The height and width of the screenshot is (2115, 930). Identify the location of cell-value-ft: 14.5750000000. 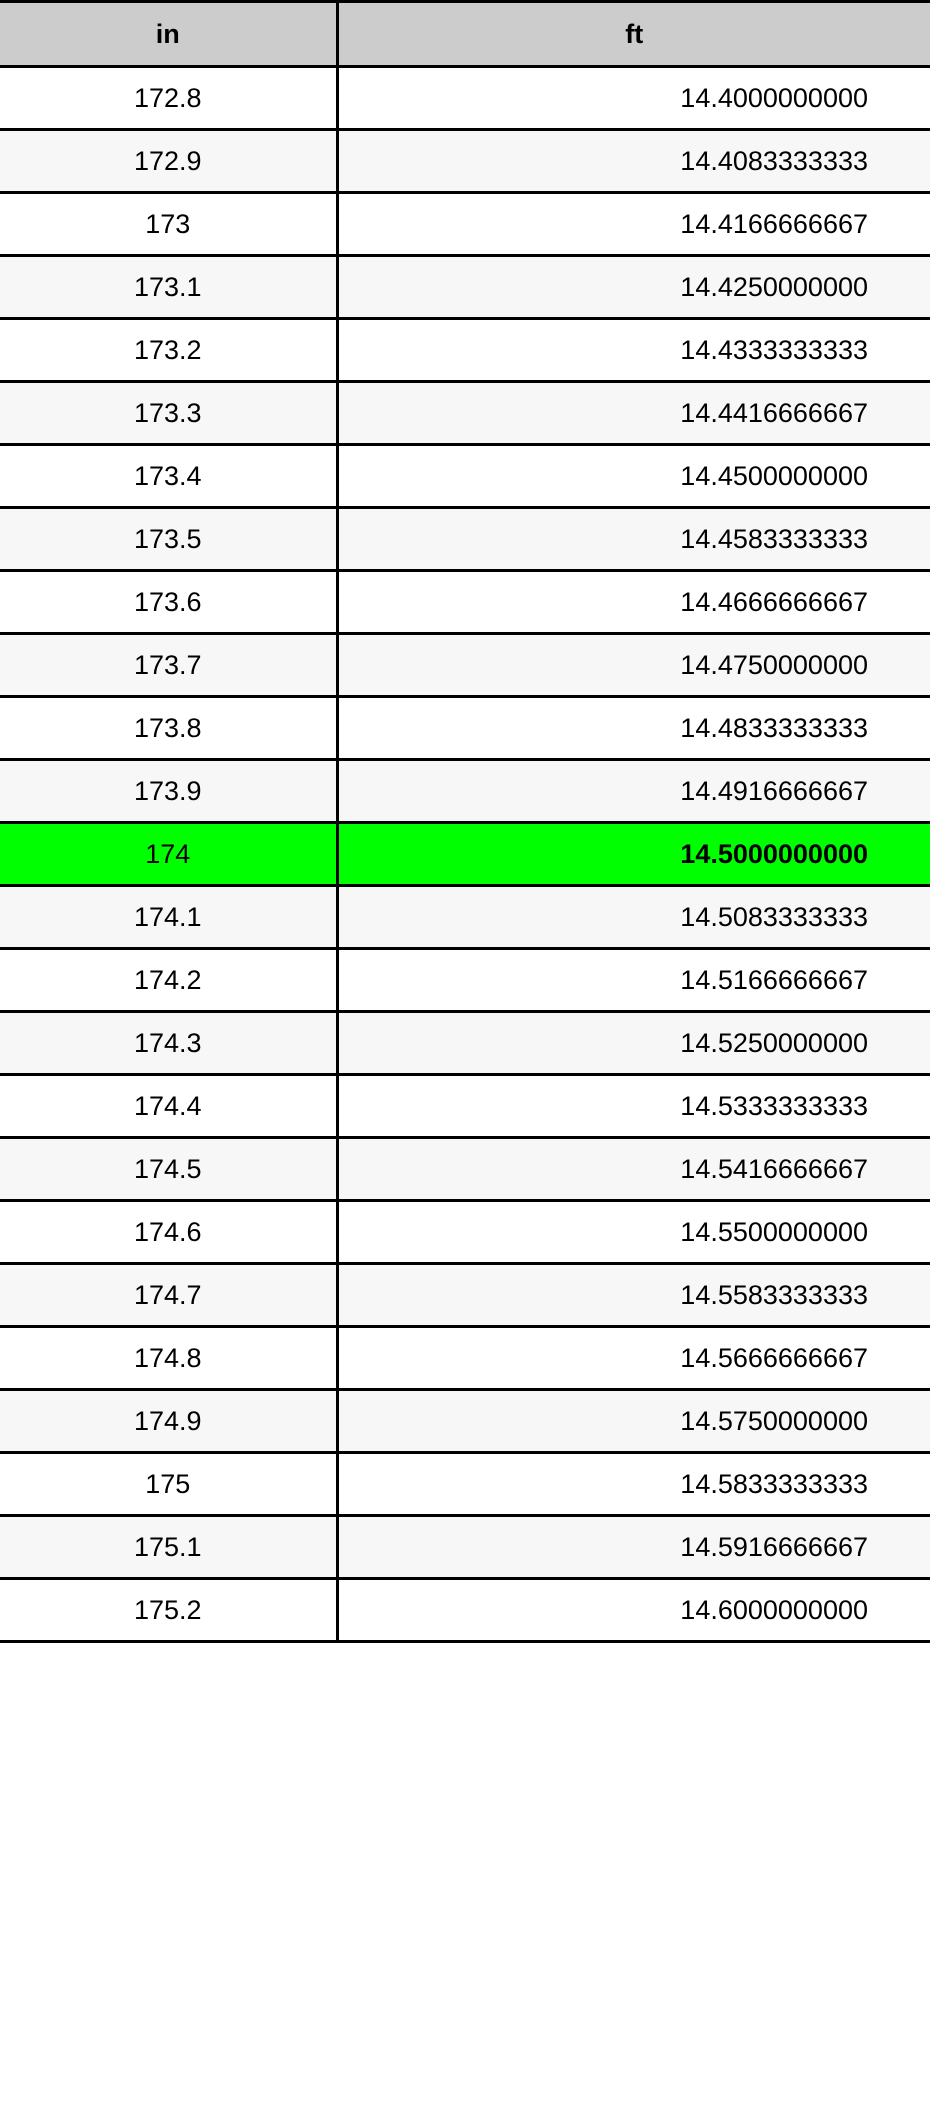
(632, 1421).